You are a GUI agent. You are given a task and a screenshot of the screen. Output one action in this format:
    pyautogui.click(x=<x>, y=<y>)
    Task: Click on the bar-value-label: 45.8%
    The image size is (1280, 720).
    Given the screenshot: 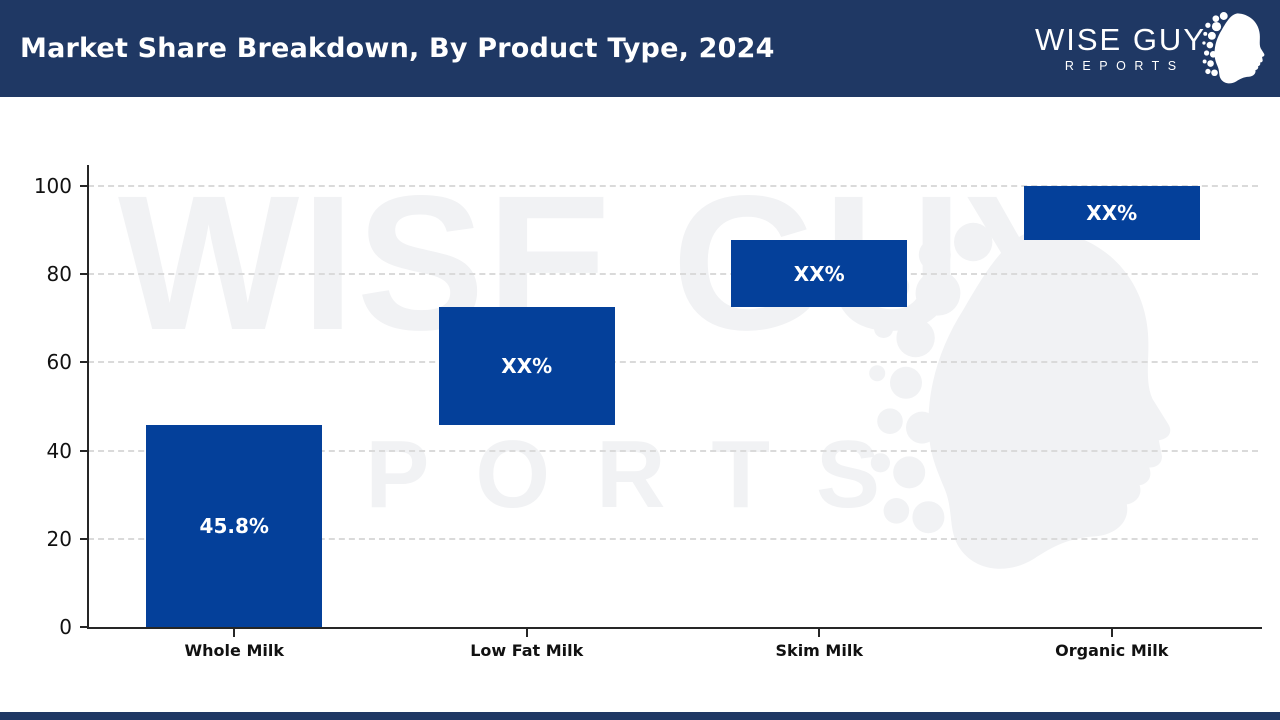 What is the action you would take?
    pyautogui.click(x=234, y=526)
    